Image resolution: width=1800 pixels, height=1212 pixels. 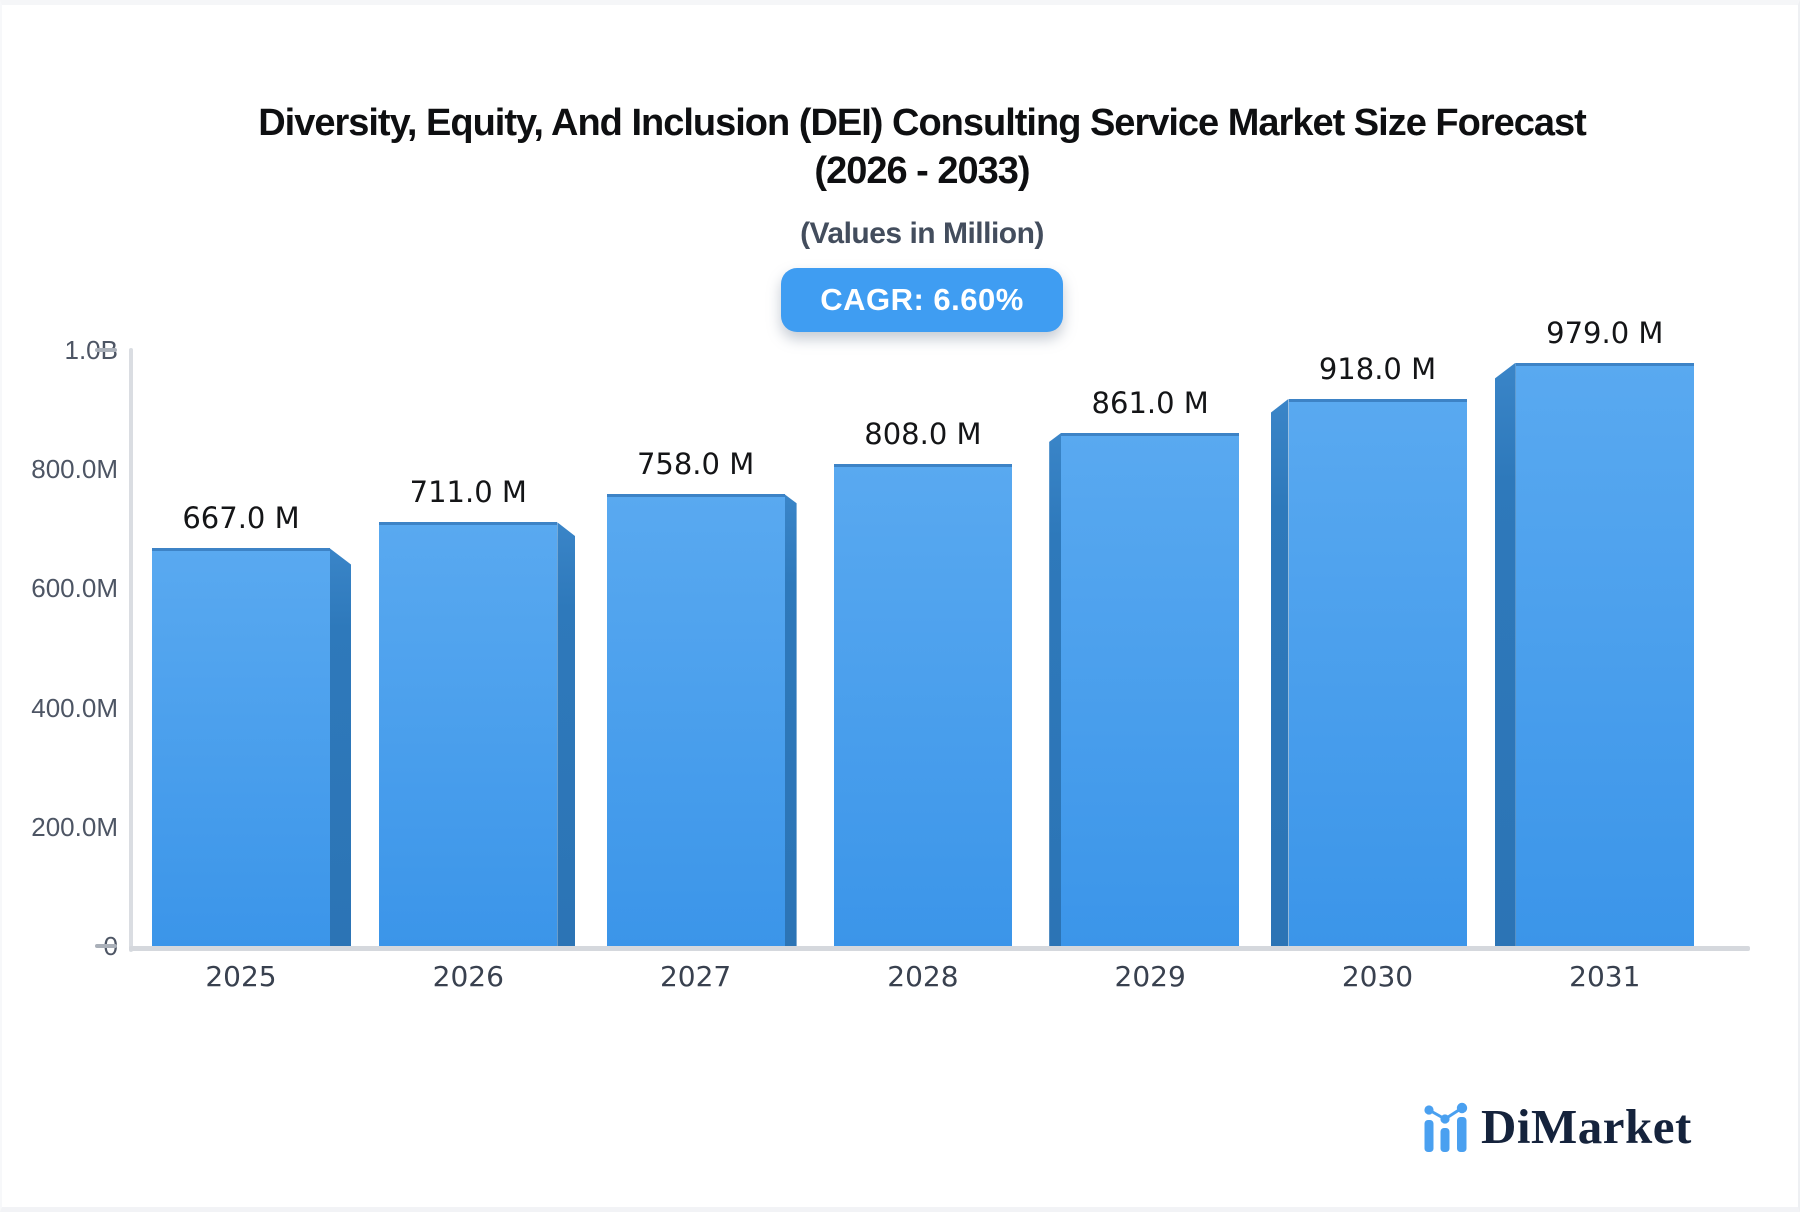 What do you see at coordinates (468, 976) in the screenshot?
I see `x-axis-label-2026: 2026` at bounding box center [468, 976].